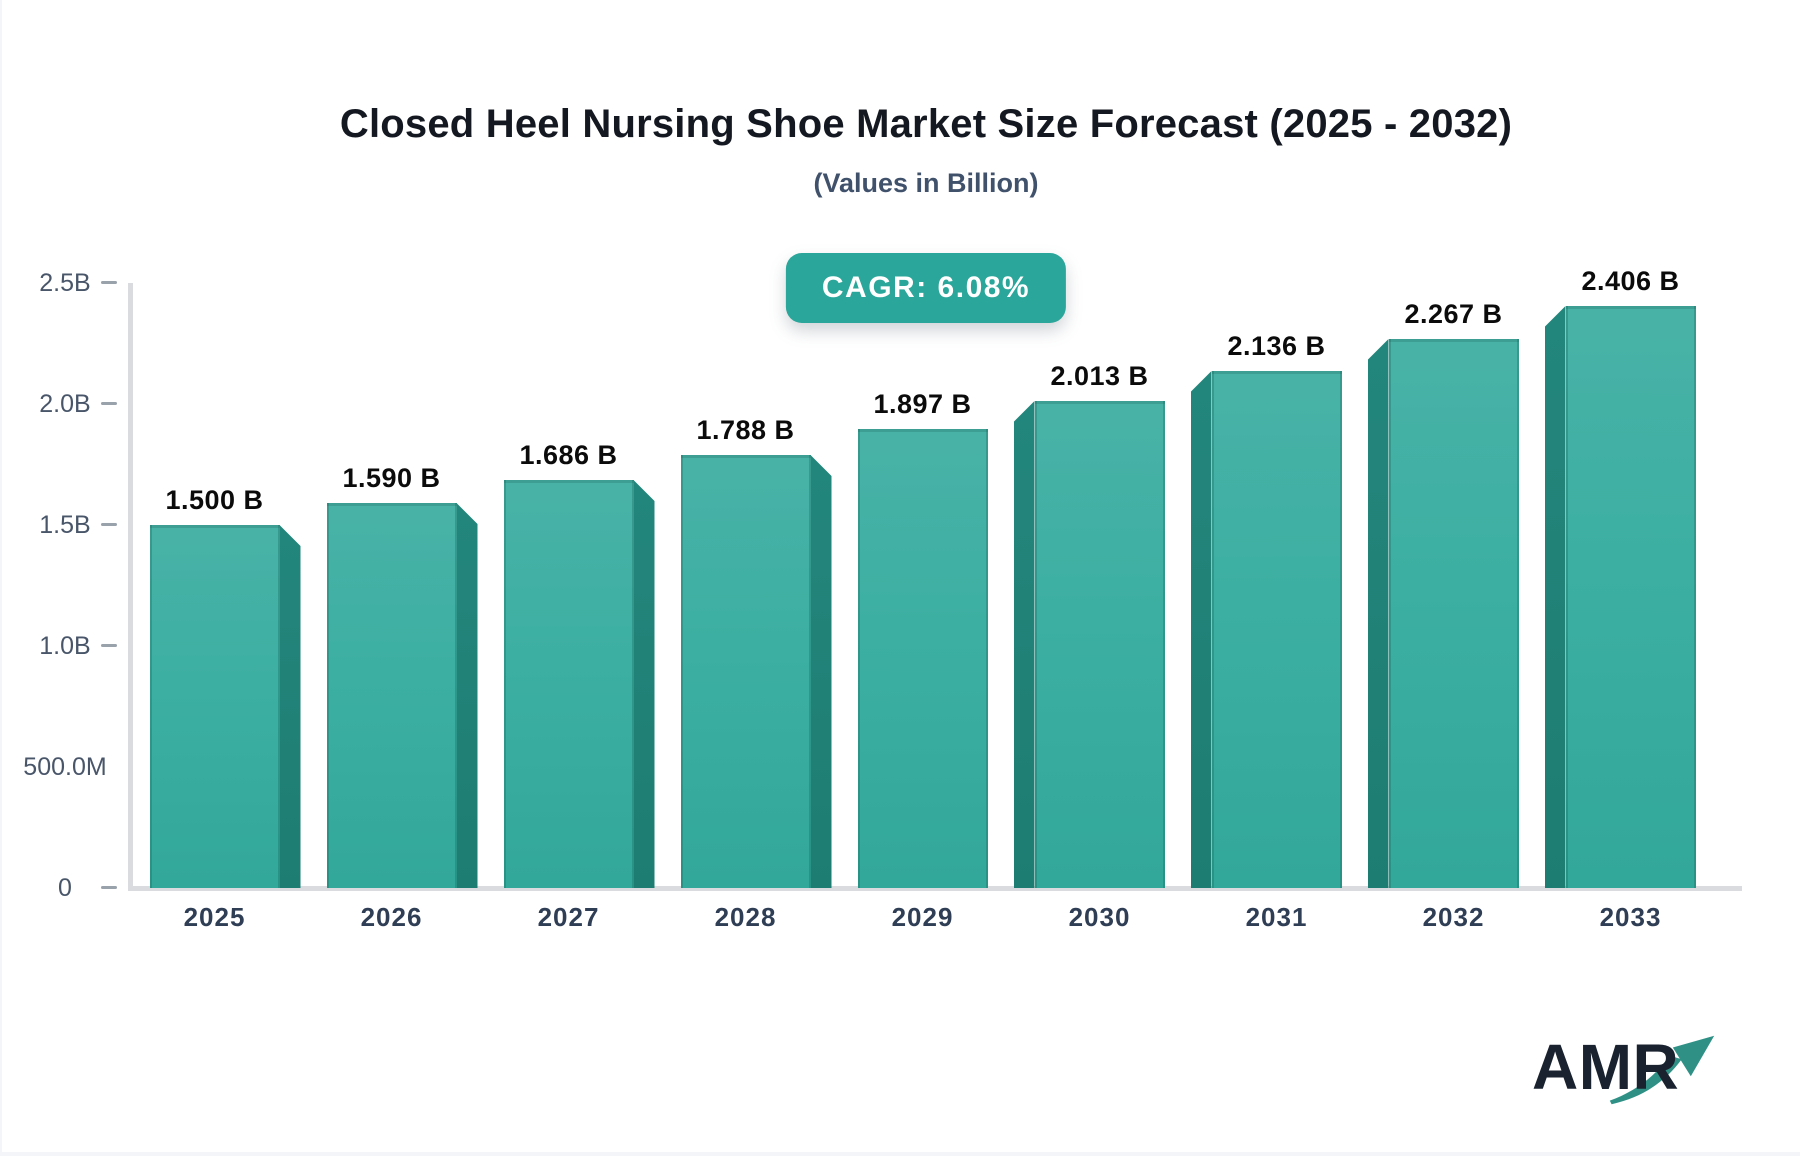  I want to click on bar-side-2033, so click(1555, 597).